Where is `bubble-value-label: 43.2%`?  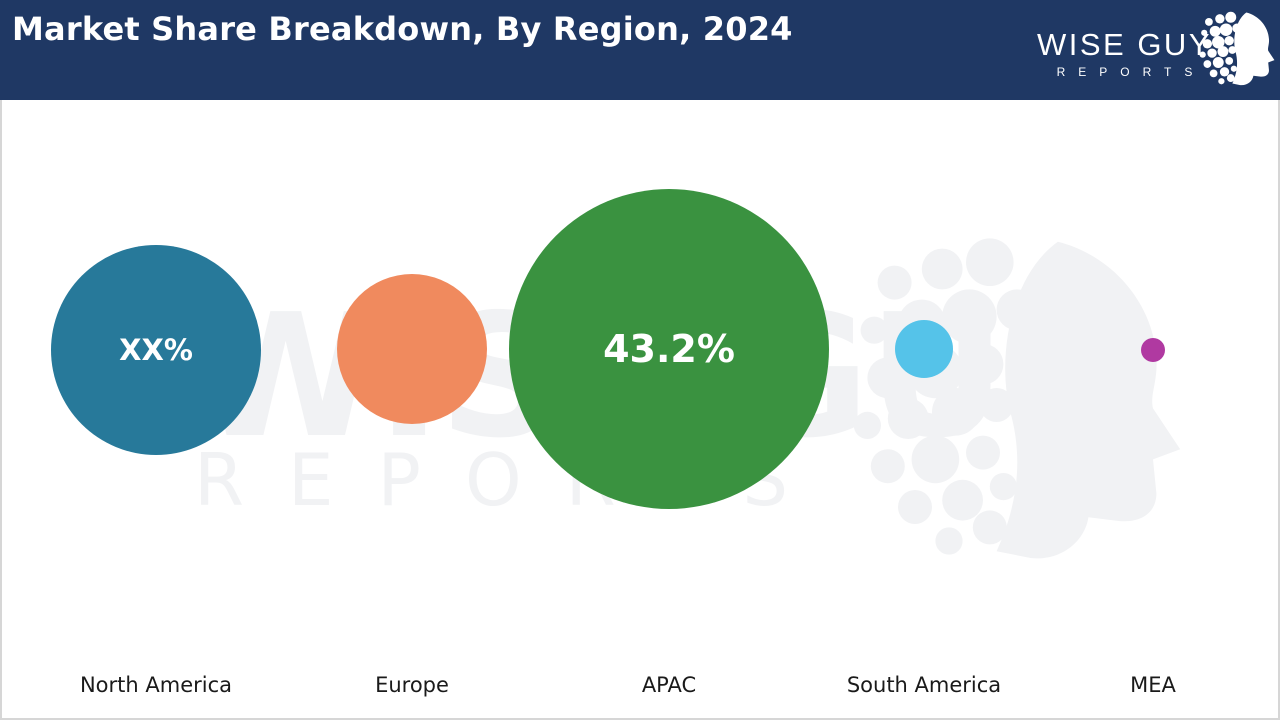 bubble-value-label: 43.2% is located at coordinates (669, 349).